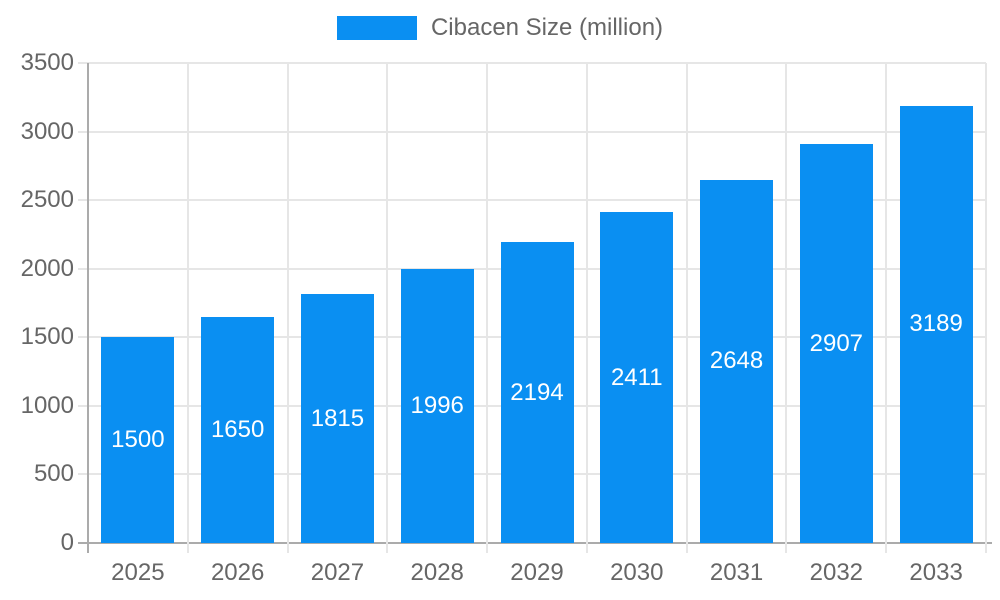 This screenshot has width=1000, height=600. I want to click on bar: 2648, so click(737, 361).